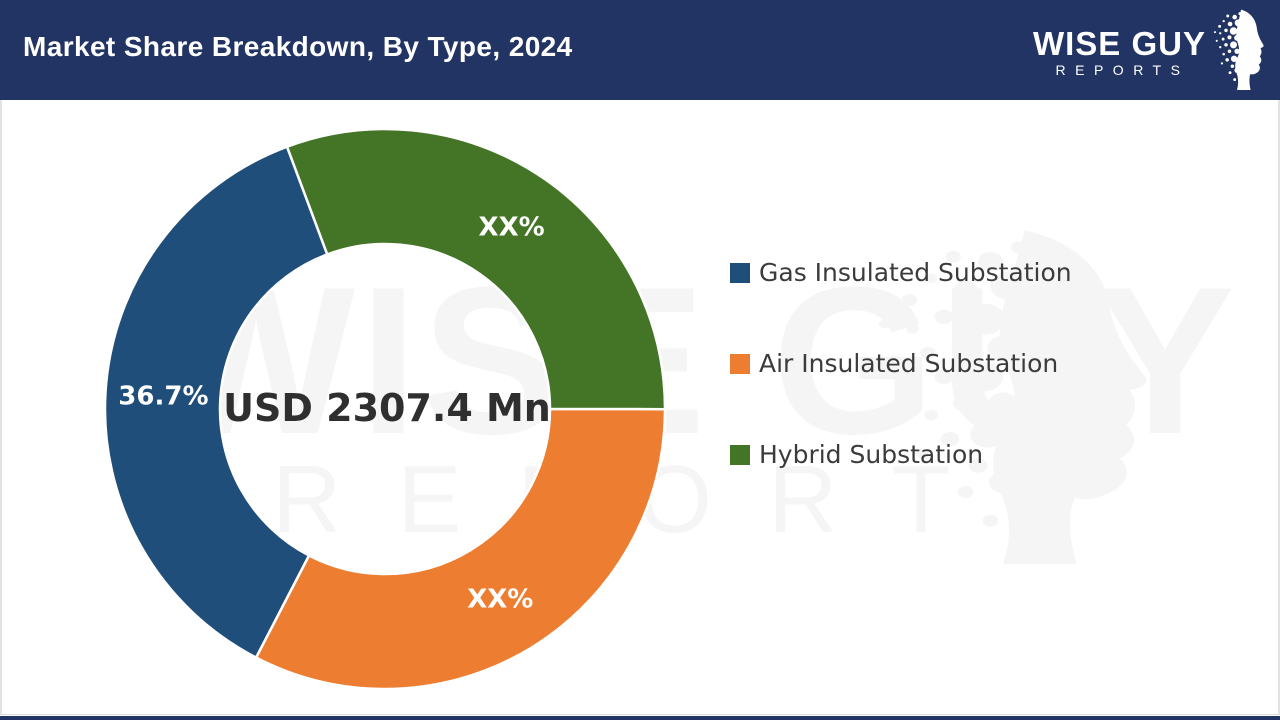 Image resolution: width=1280 pixels, height=720 pixels. What do you see at coordinates (871, 454) in the screenshot?
I see `legend-label-2: Hybrid Substation` at bounding box center [871, 454].